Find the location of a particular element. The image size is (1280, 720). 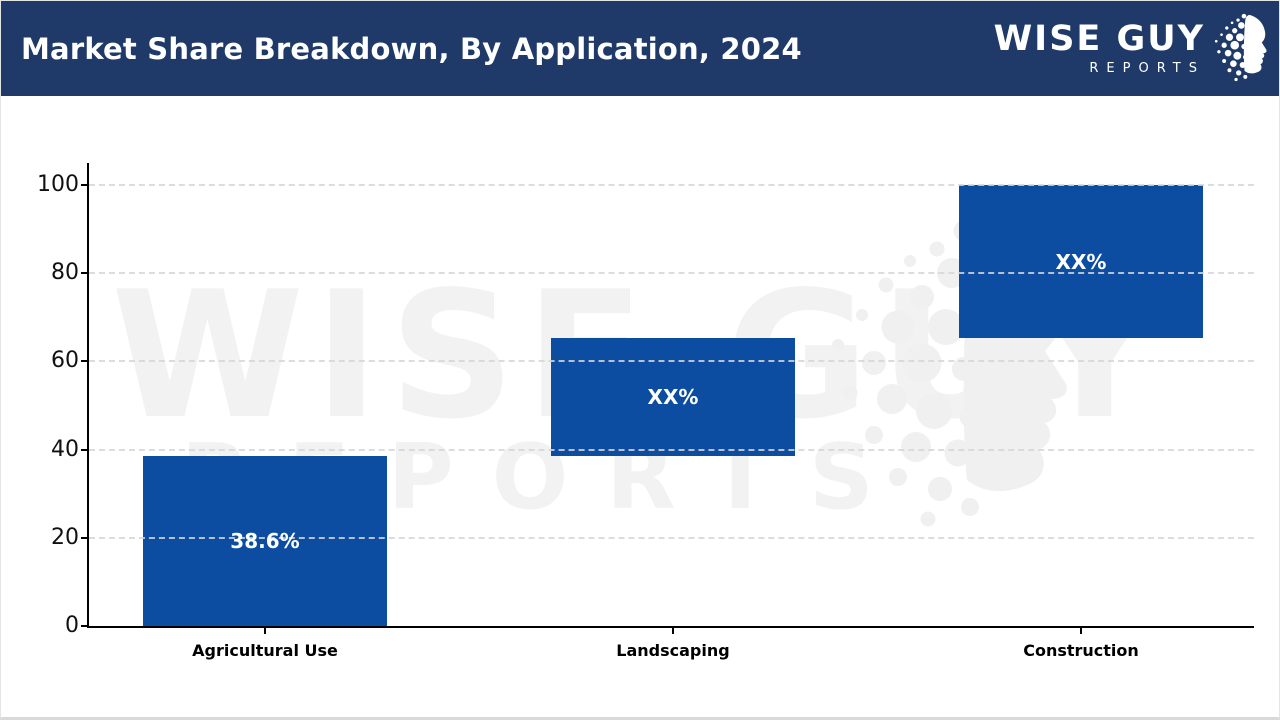

brand-name: WISE GUY is located at coordinates (1099, 38).